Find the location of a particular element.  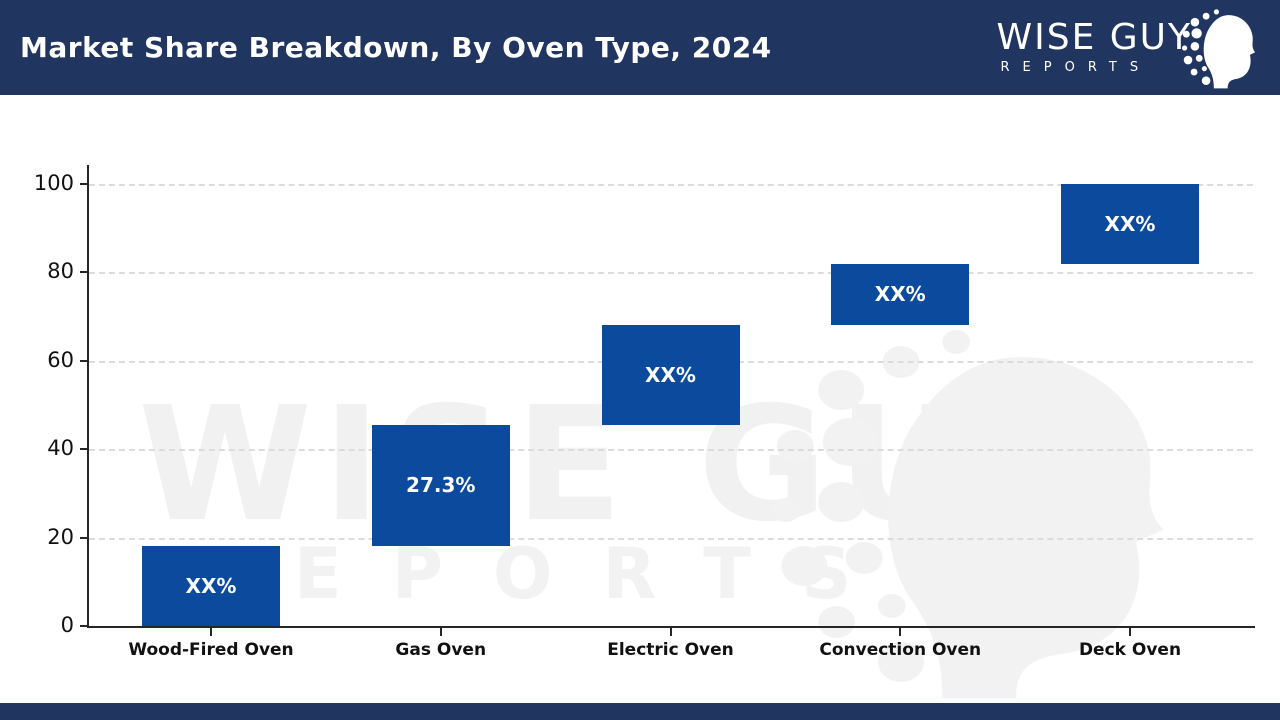

y-tick-label: 80 is located at coordinates (60, 271).